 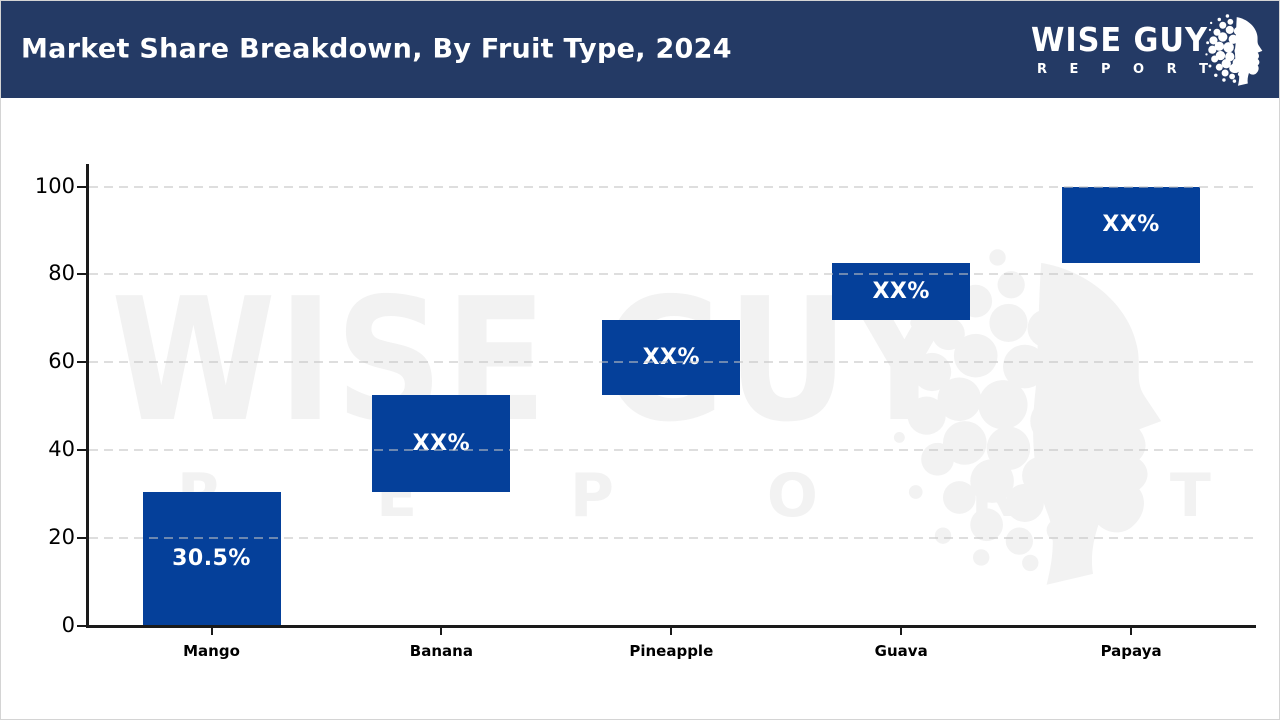 I want to click on y-tick-label: 80, so click(x=61, y=273).